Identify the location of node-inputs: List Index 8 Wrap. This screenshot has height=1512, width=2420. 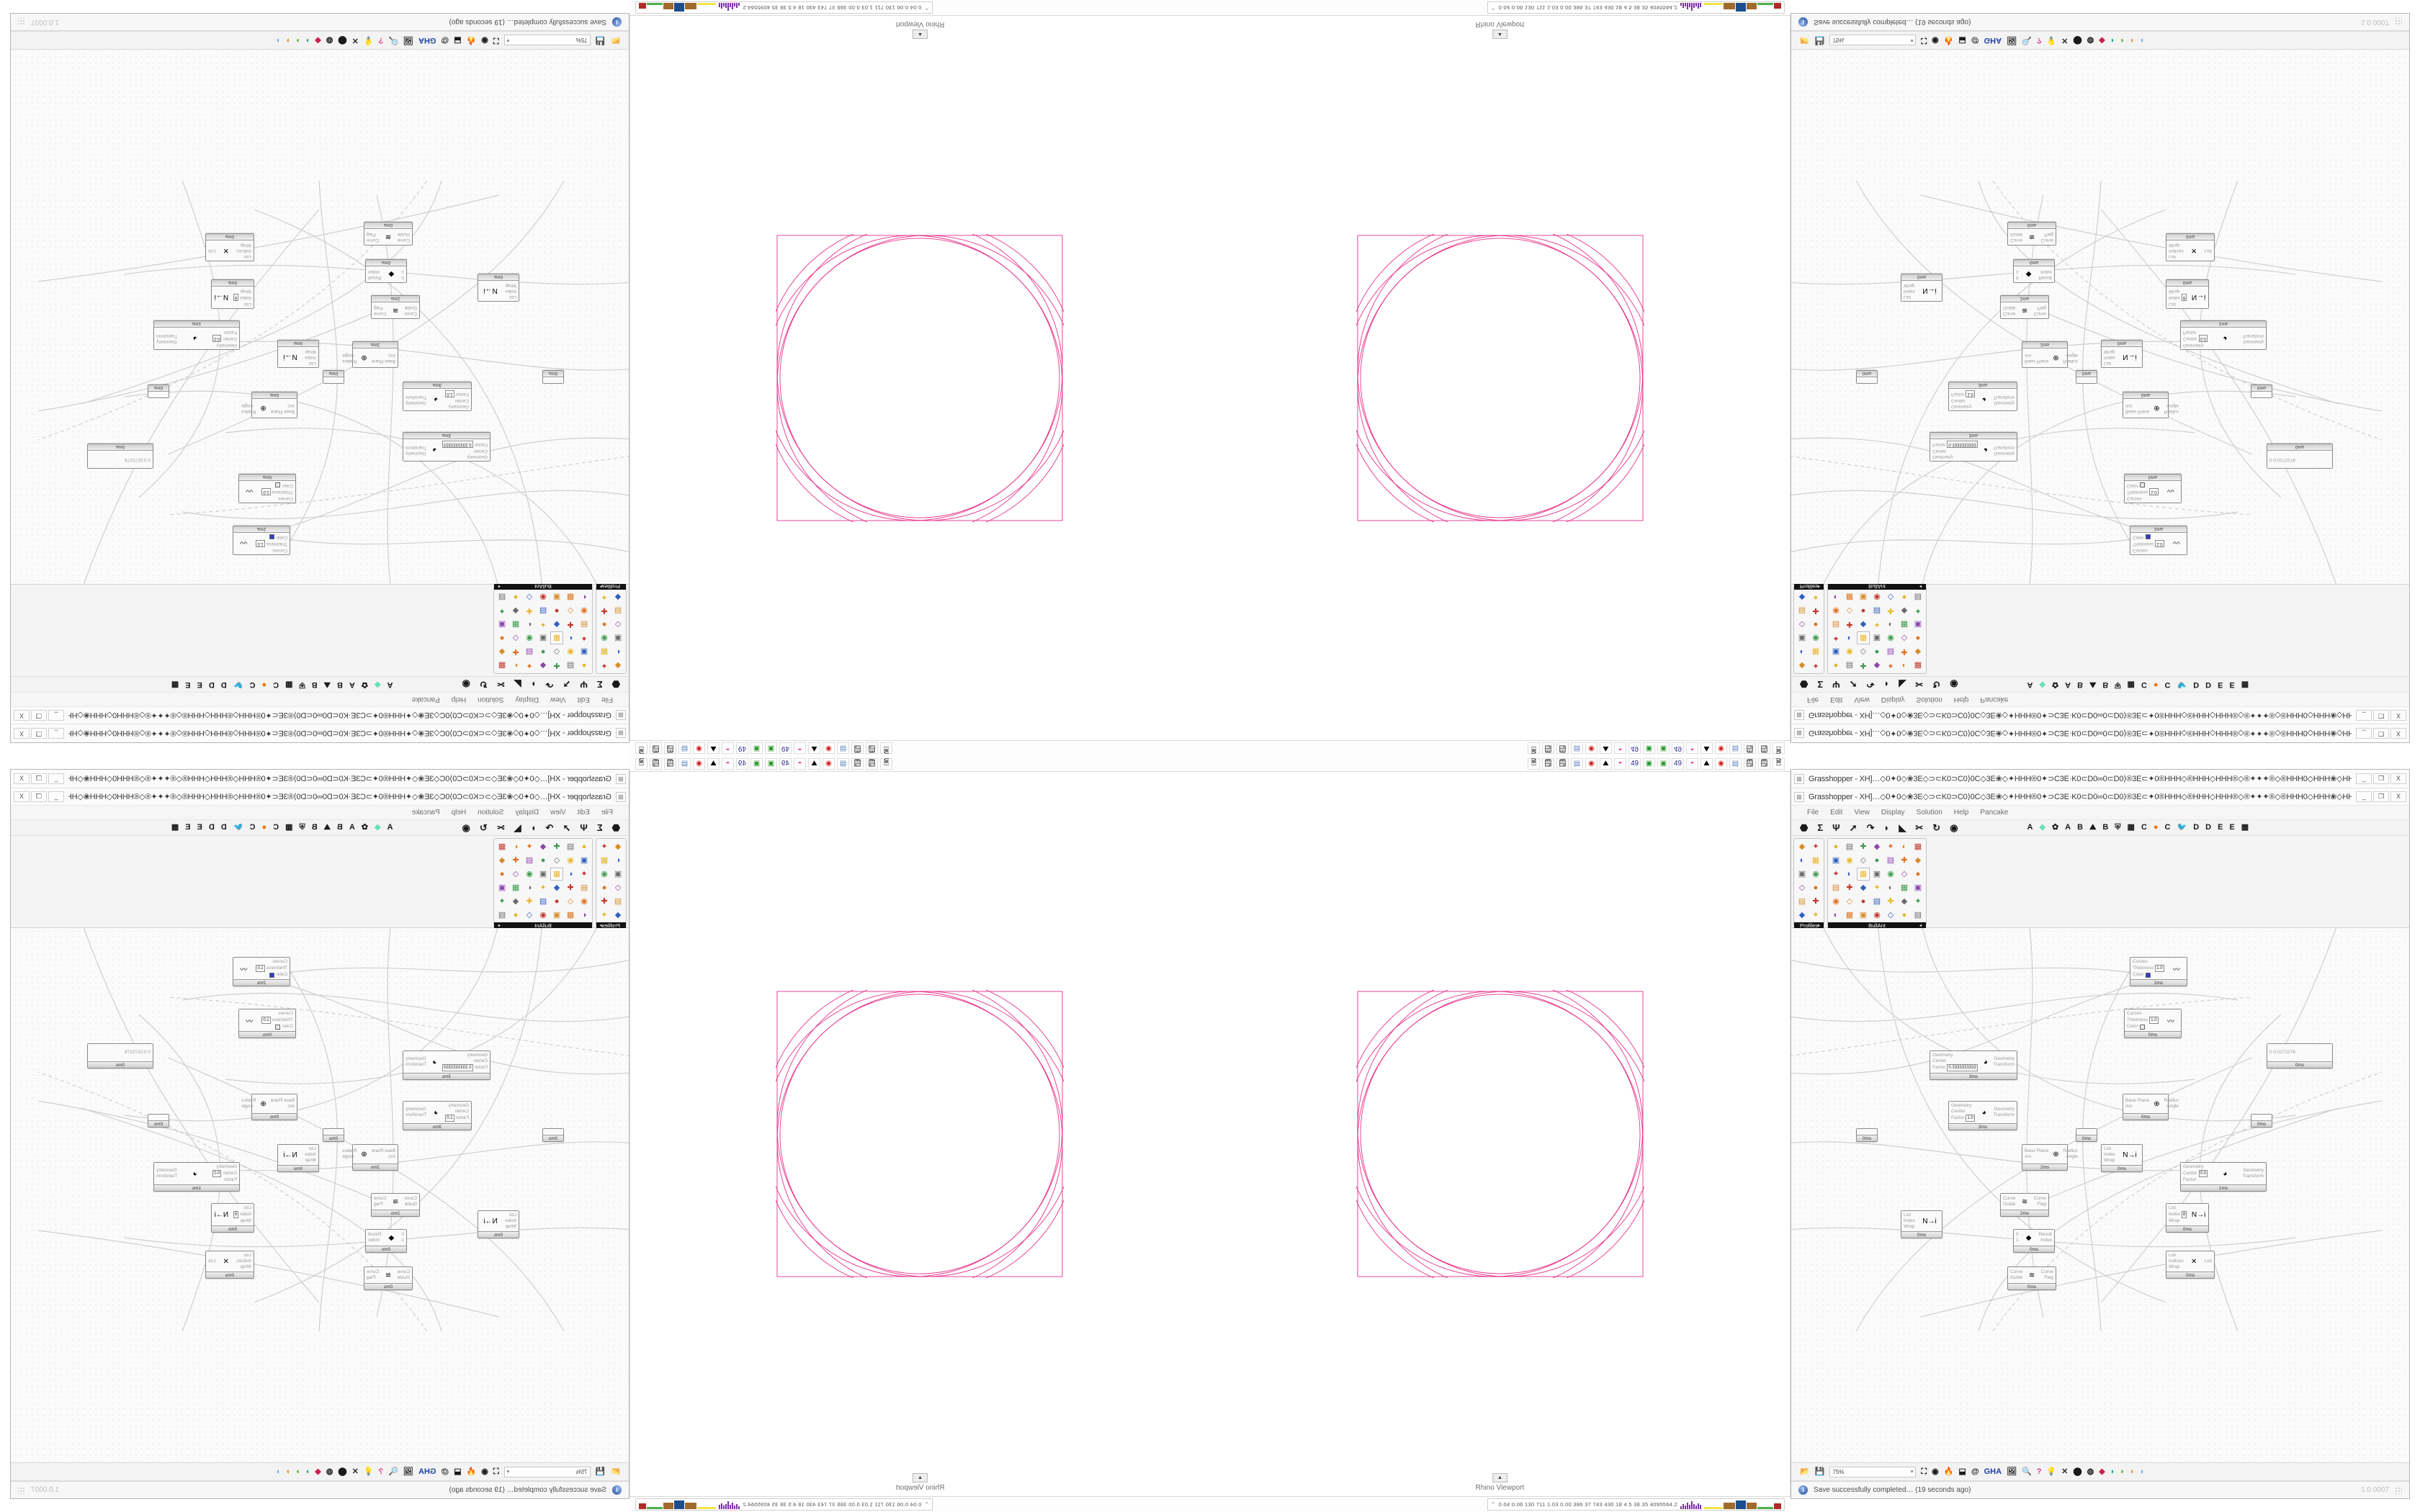
(2177, 1214).